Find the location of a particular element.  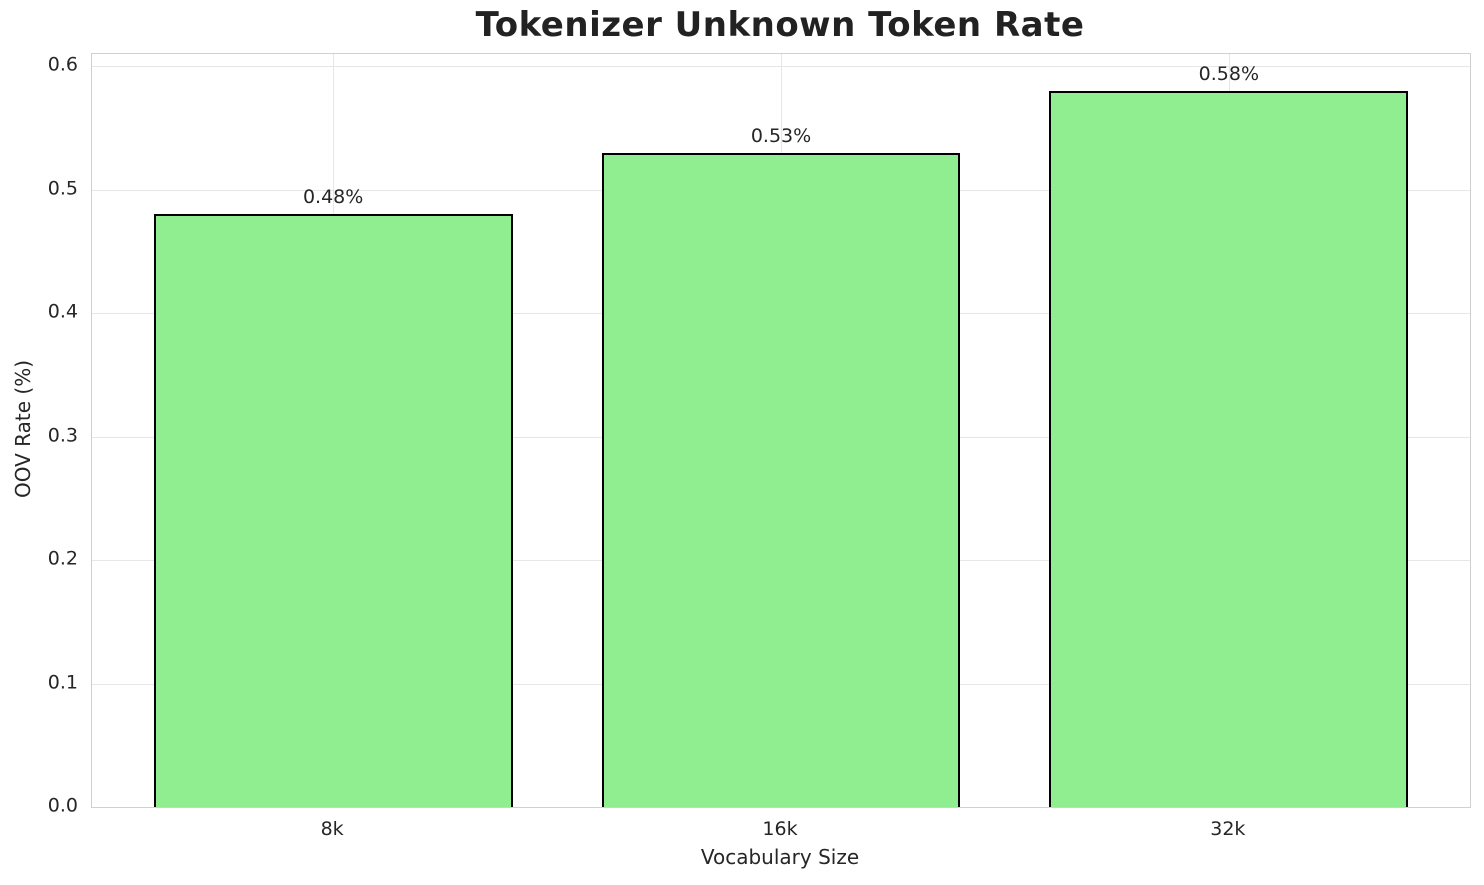

x-tick-label: 8k is located at coordinates (332, 829).